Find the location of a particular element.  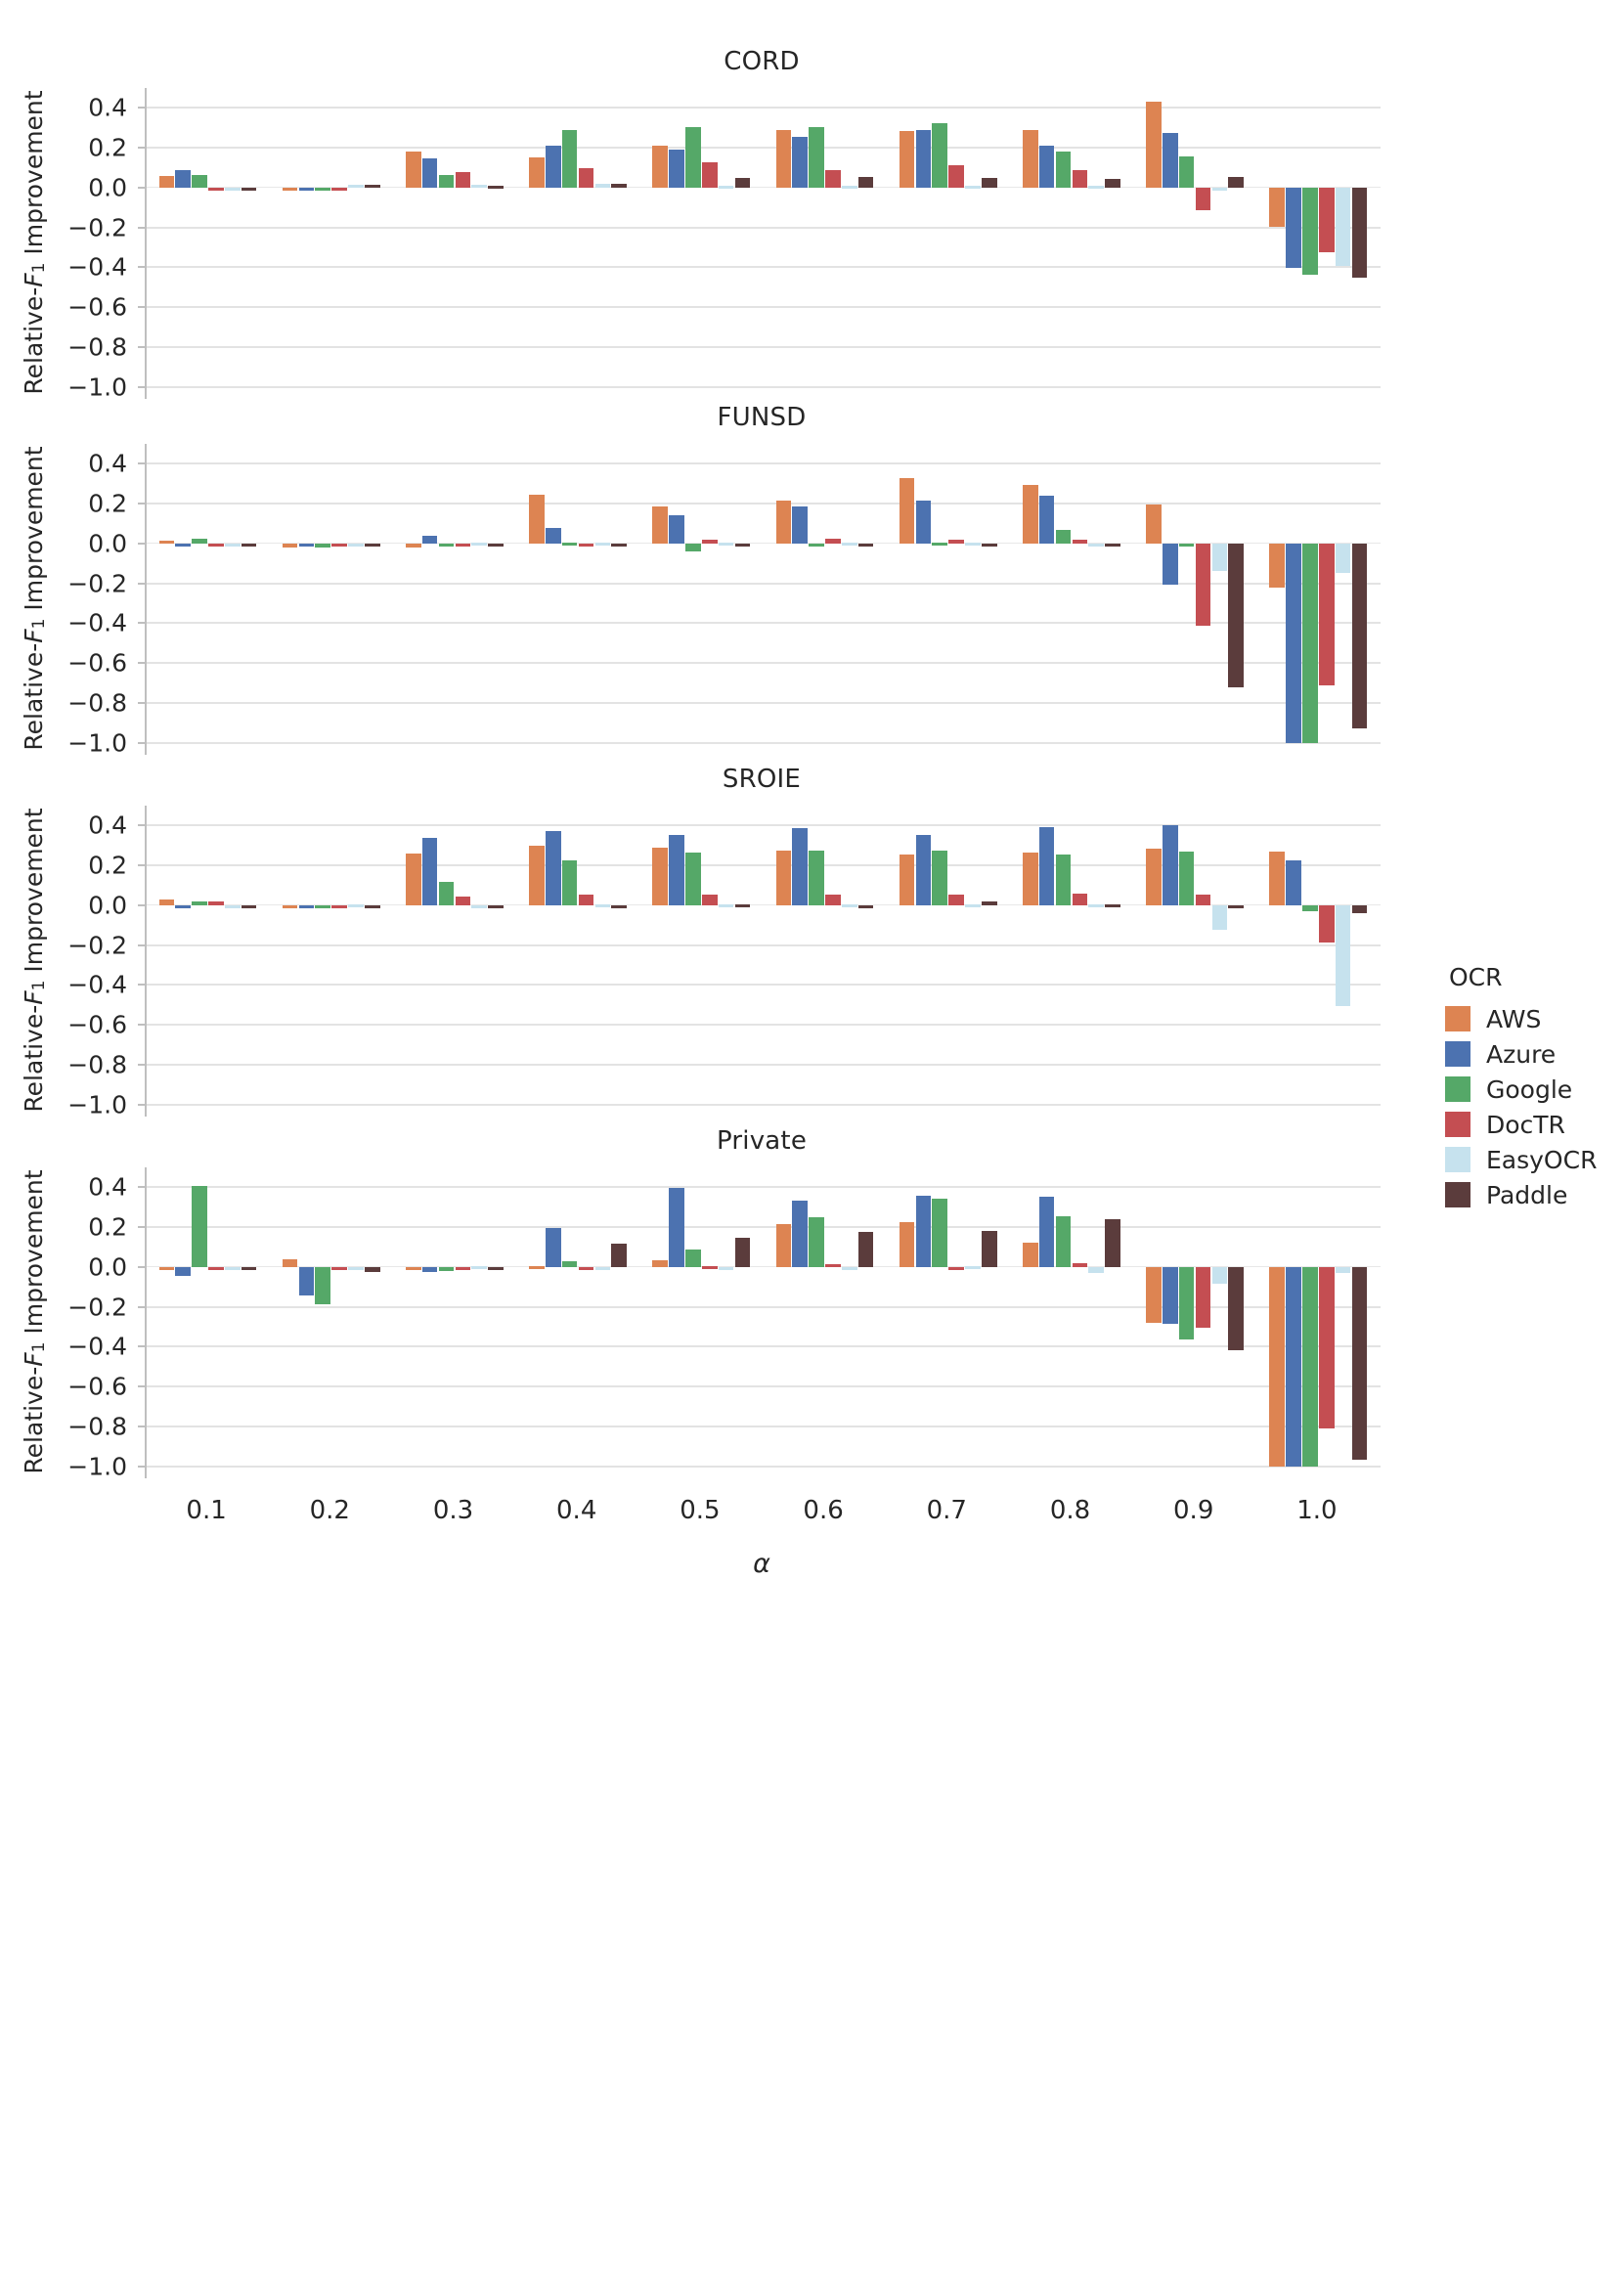

legend-item-doctr: DocTR is located at coordinates (1521, 1124).